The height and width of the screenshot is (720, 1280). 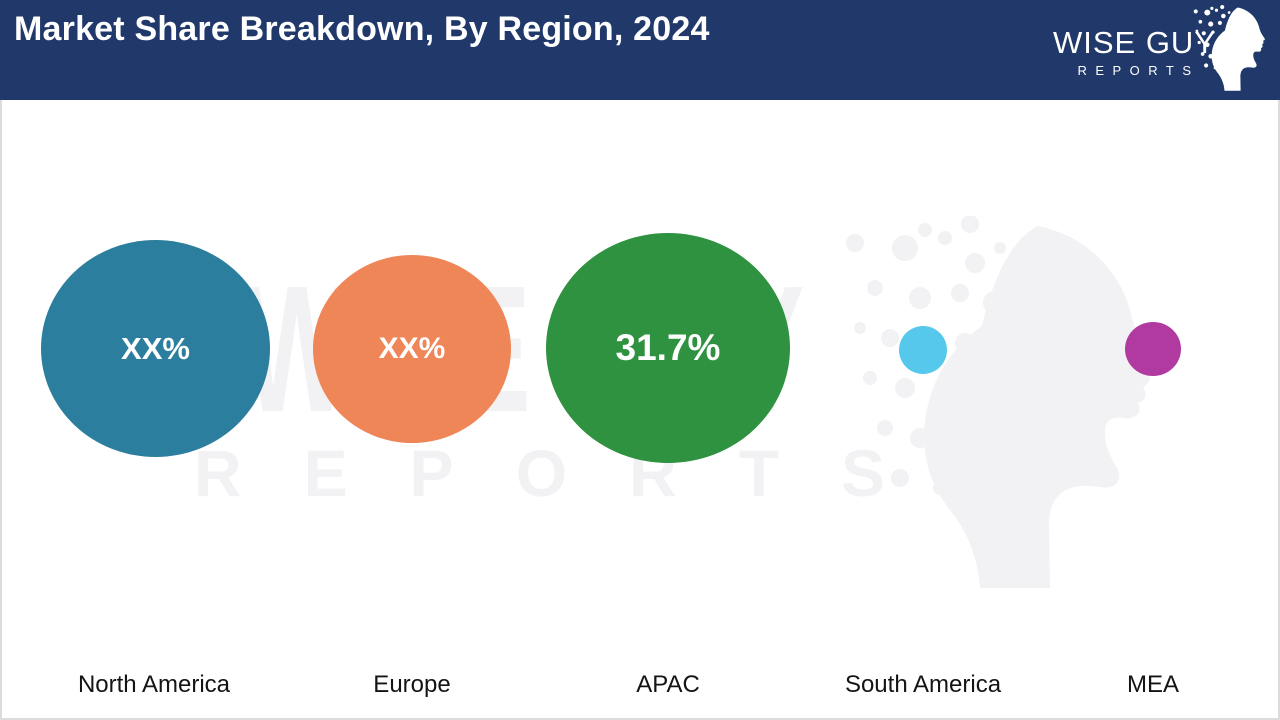 What do you see at coordinates (1134, 42) in the screenshot?
I see `logo-wordmark: WISE GUY` at bounding box center [1134, 42].